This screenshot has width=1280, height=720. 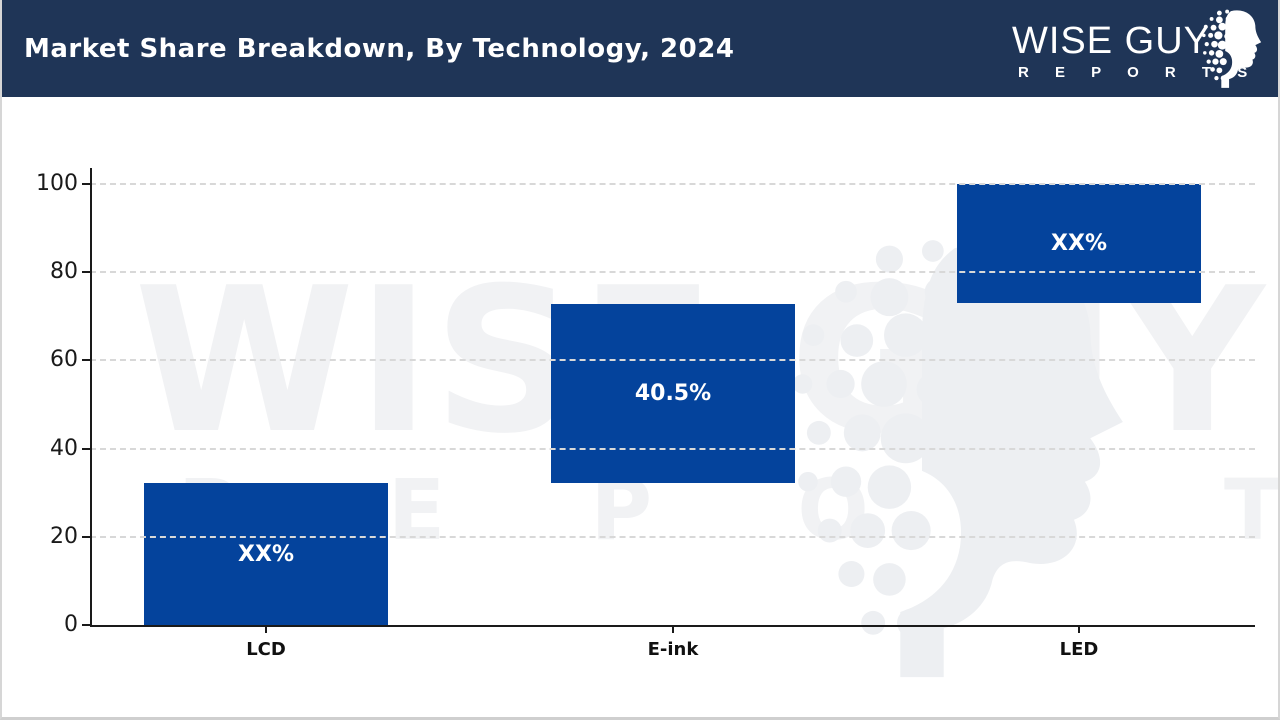 What do you see at coordinates (1079, 649) in the screenshot?
I see `x-axis-category-label: LED` at bounding box center [1079, 649].